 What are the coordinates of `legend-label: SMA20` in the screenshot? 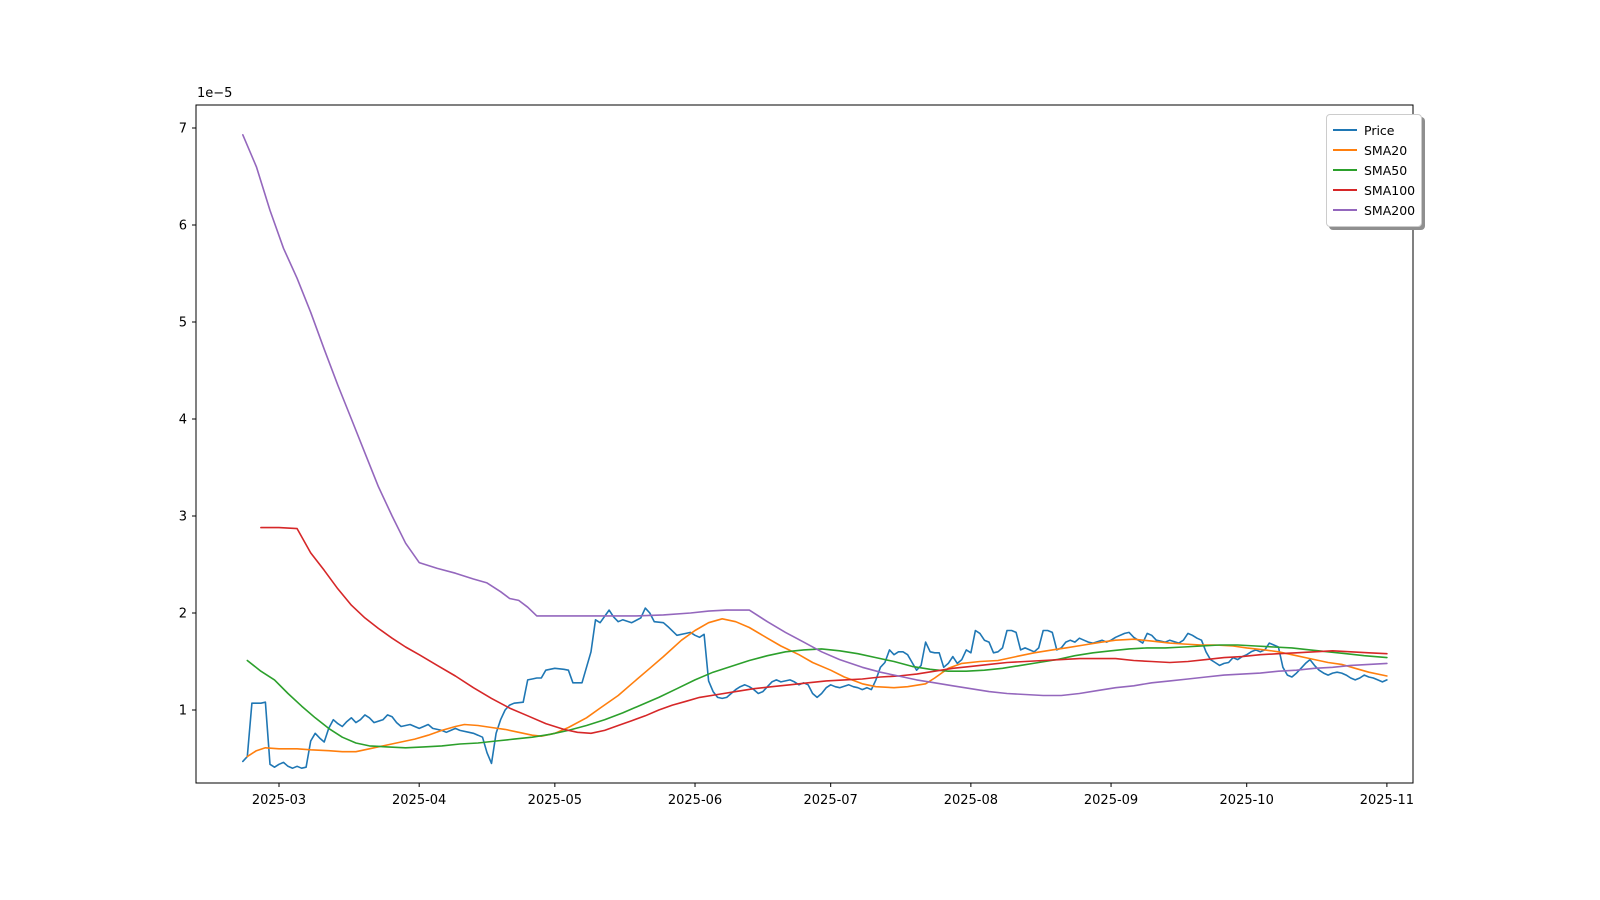 It's located at (1386, 150).